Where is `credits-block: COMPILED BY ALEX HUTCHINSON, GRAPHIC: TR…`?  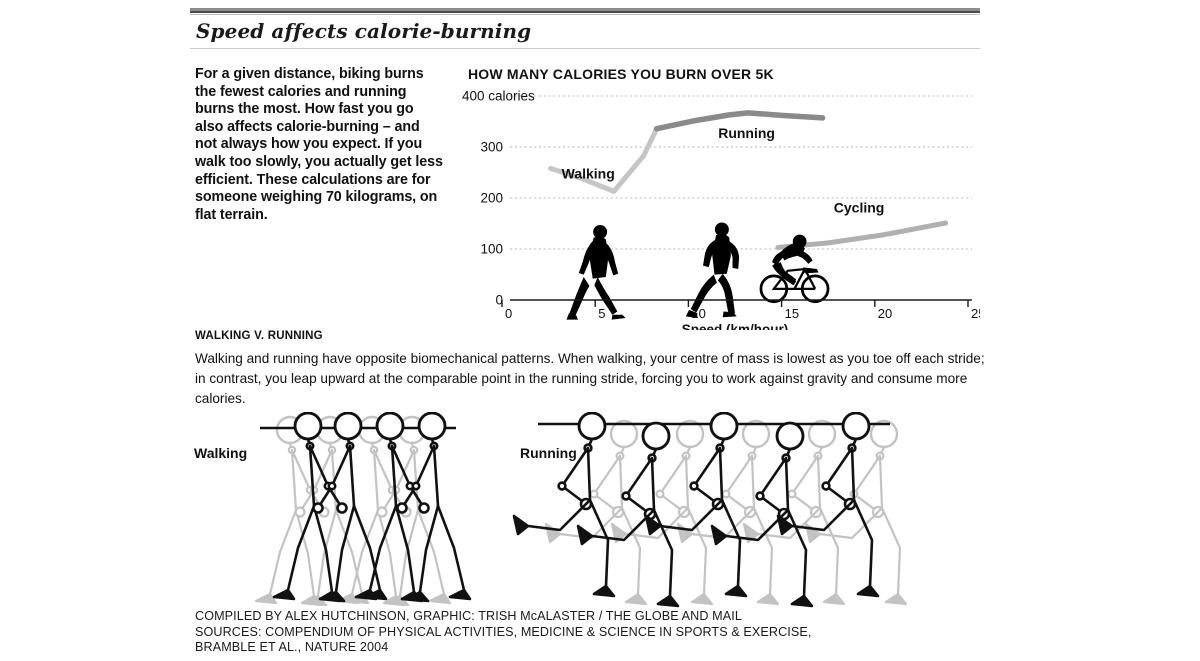
credits-block: COMPILED BY ALEX HUTCHINSON, GRAPHIC: TR… is located at coordinates (595, 632).